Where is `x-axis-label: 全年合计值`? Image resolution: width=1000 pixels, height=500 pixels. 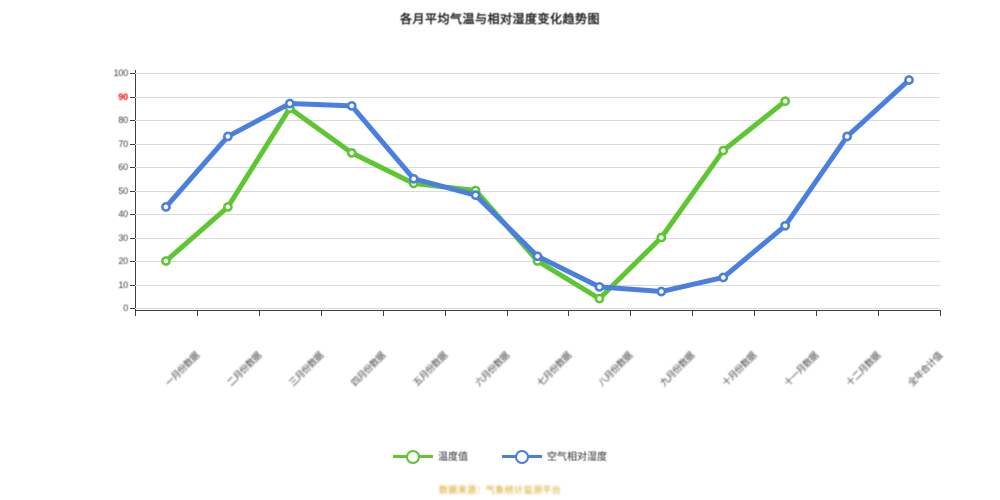
x-axis-label: 全年合计值 is located at coordinates (925, 369).